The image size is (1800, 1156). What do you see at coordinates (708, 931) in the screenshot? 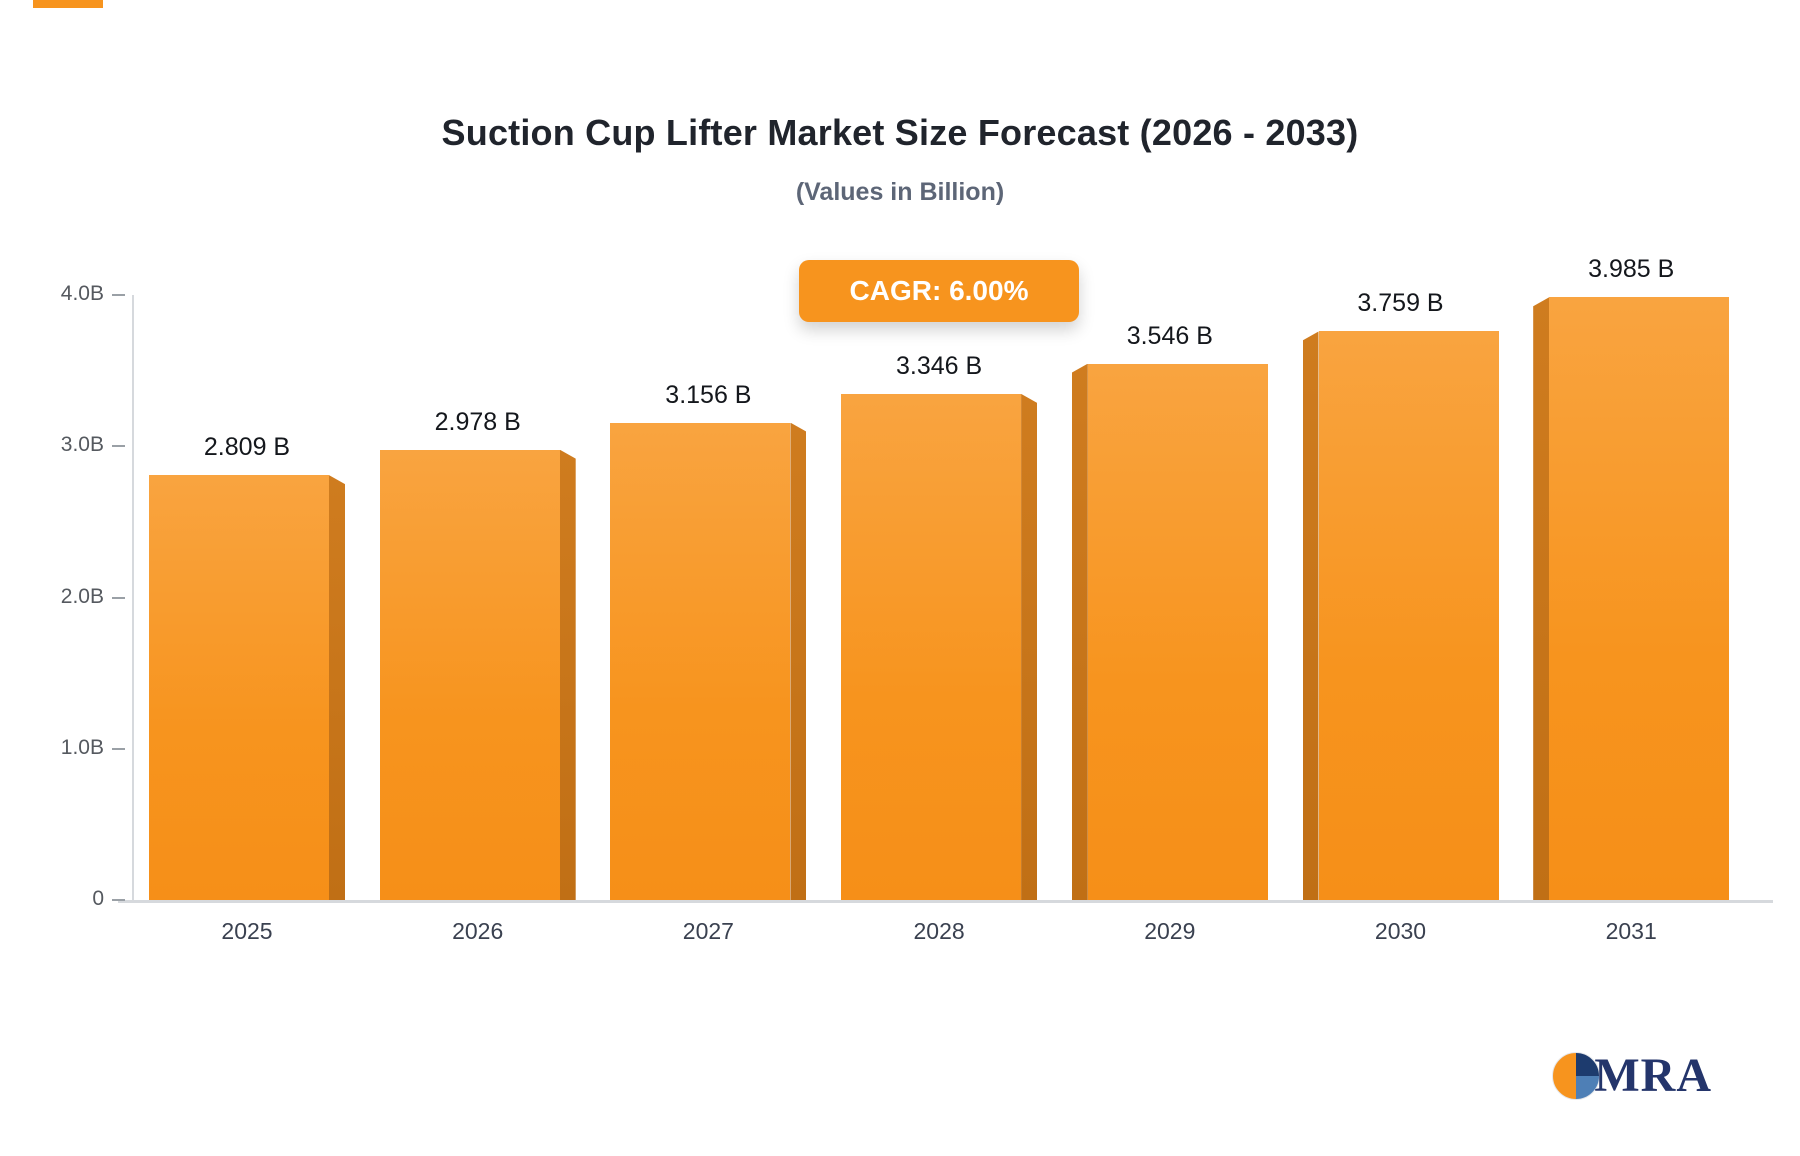
I see `x-tick-label: 2027` at bounding box center [708, 931].